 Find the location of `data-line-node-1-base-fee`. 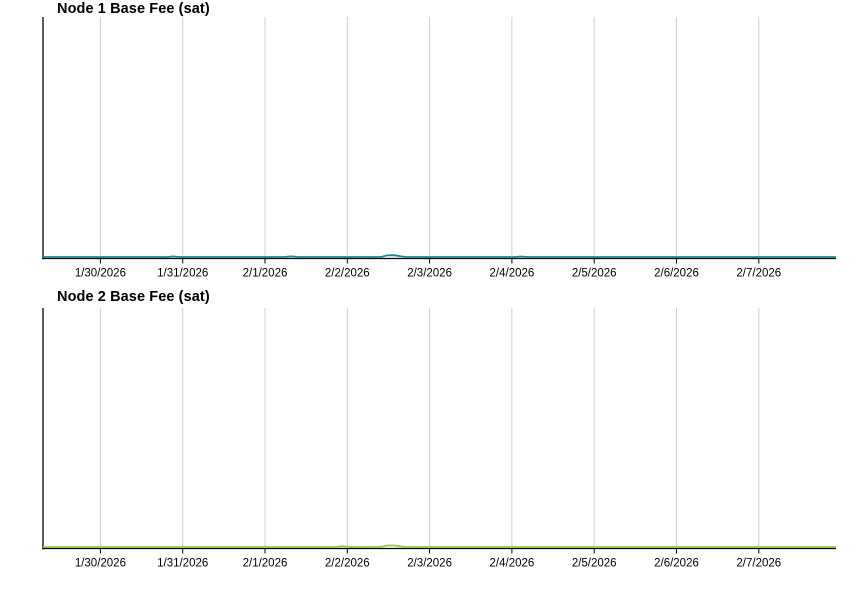

data-line-node-1-base-fee is located at coordinates (439, 256).